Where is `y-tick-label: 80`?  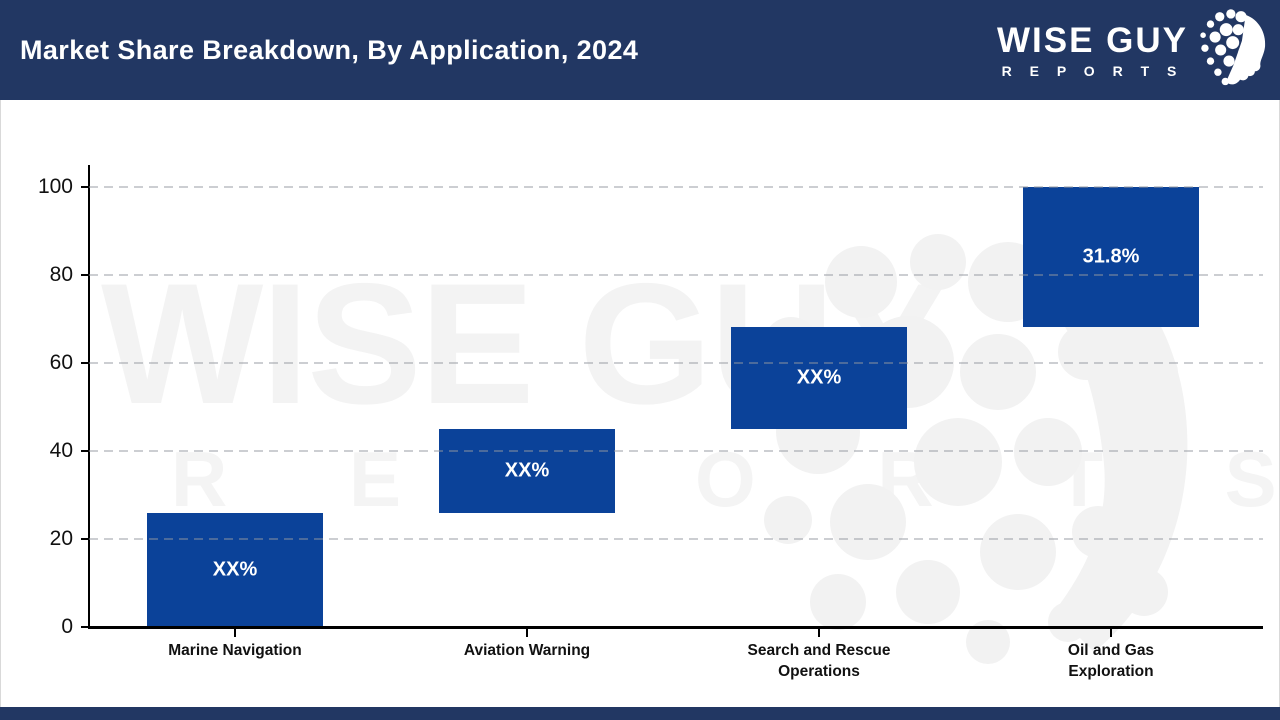 y-tick-label: 80 is located at coordinates (61, 274).